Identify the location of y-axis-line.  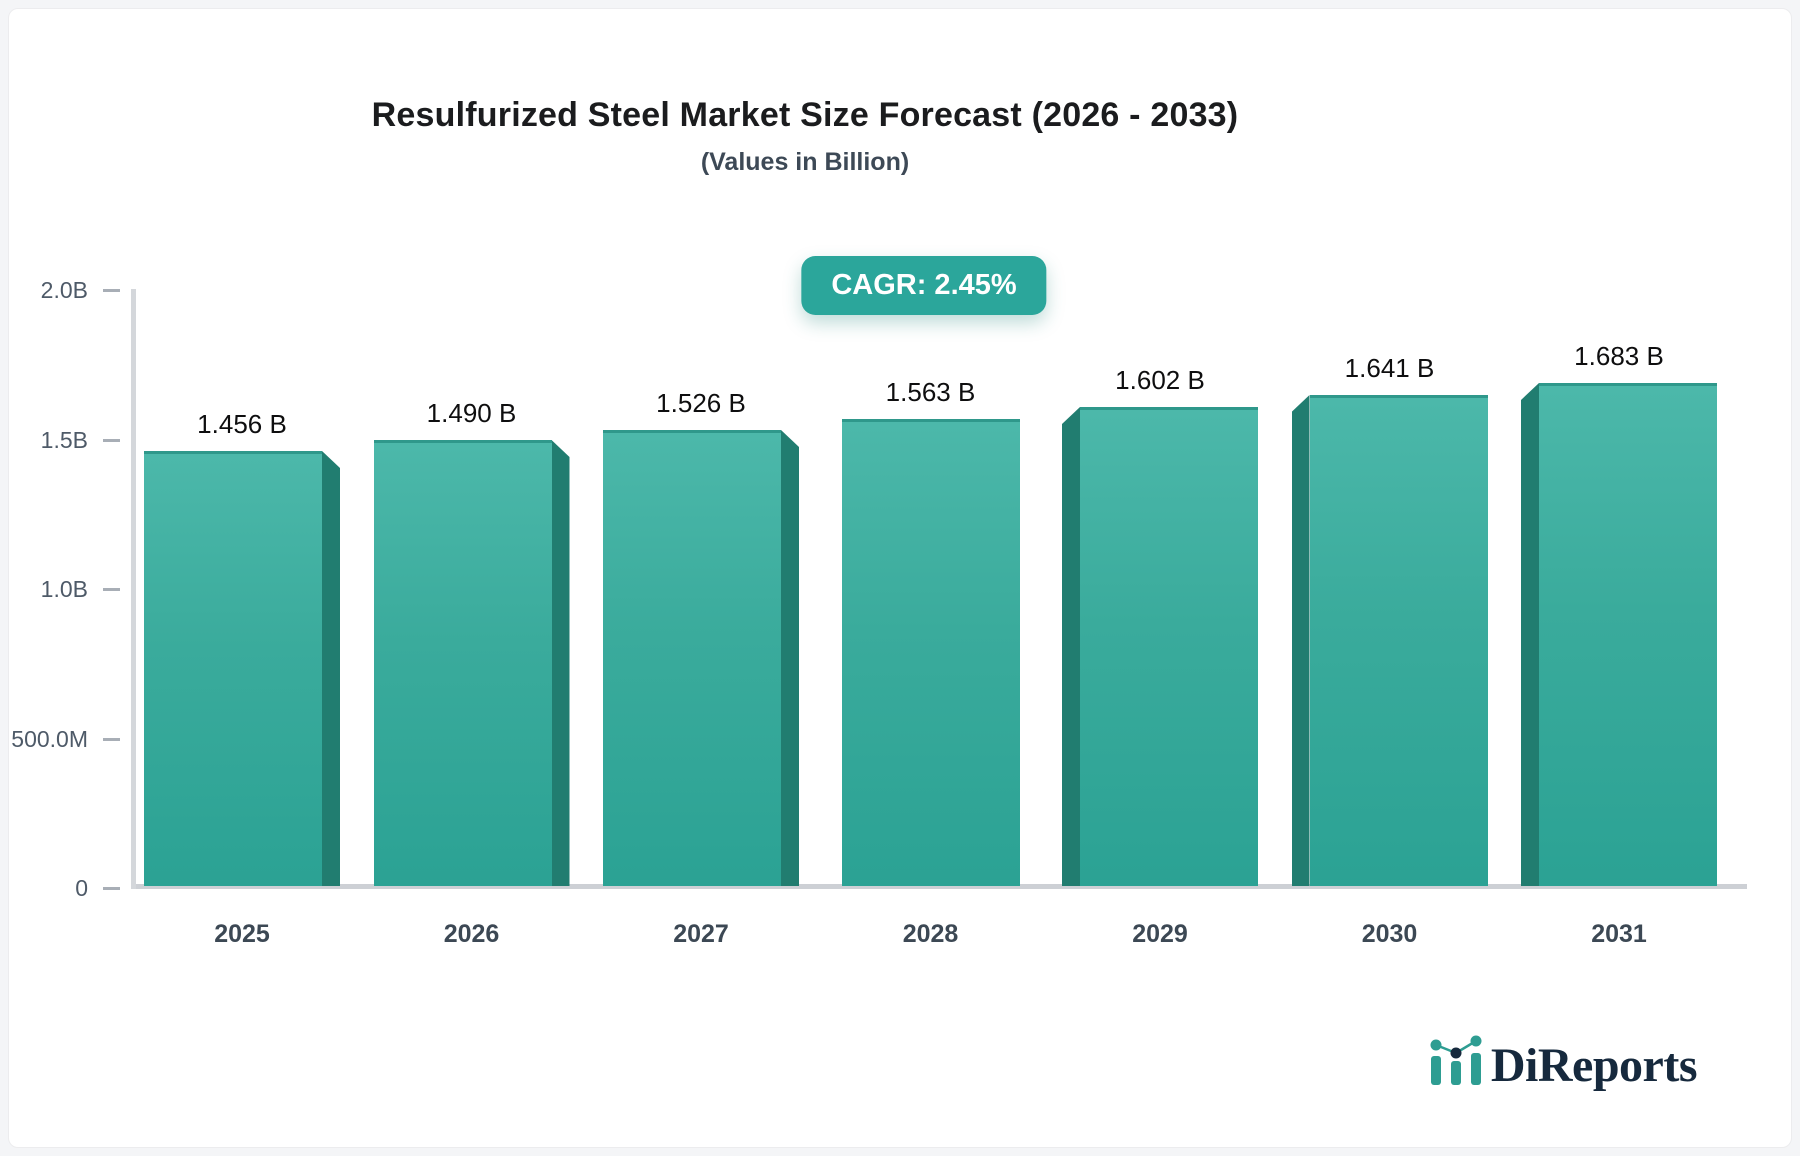
(133, 589).